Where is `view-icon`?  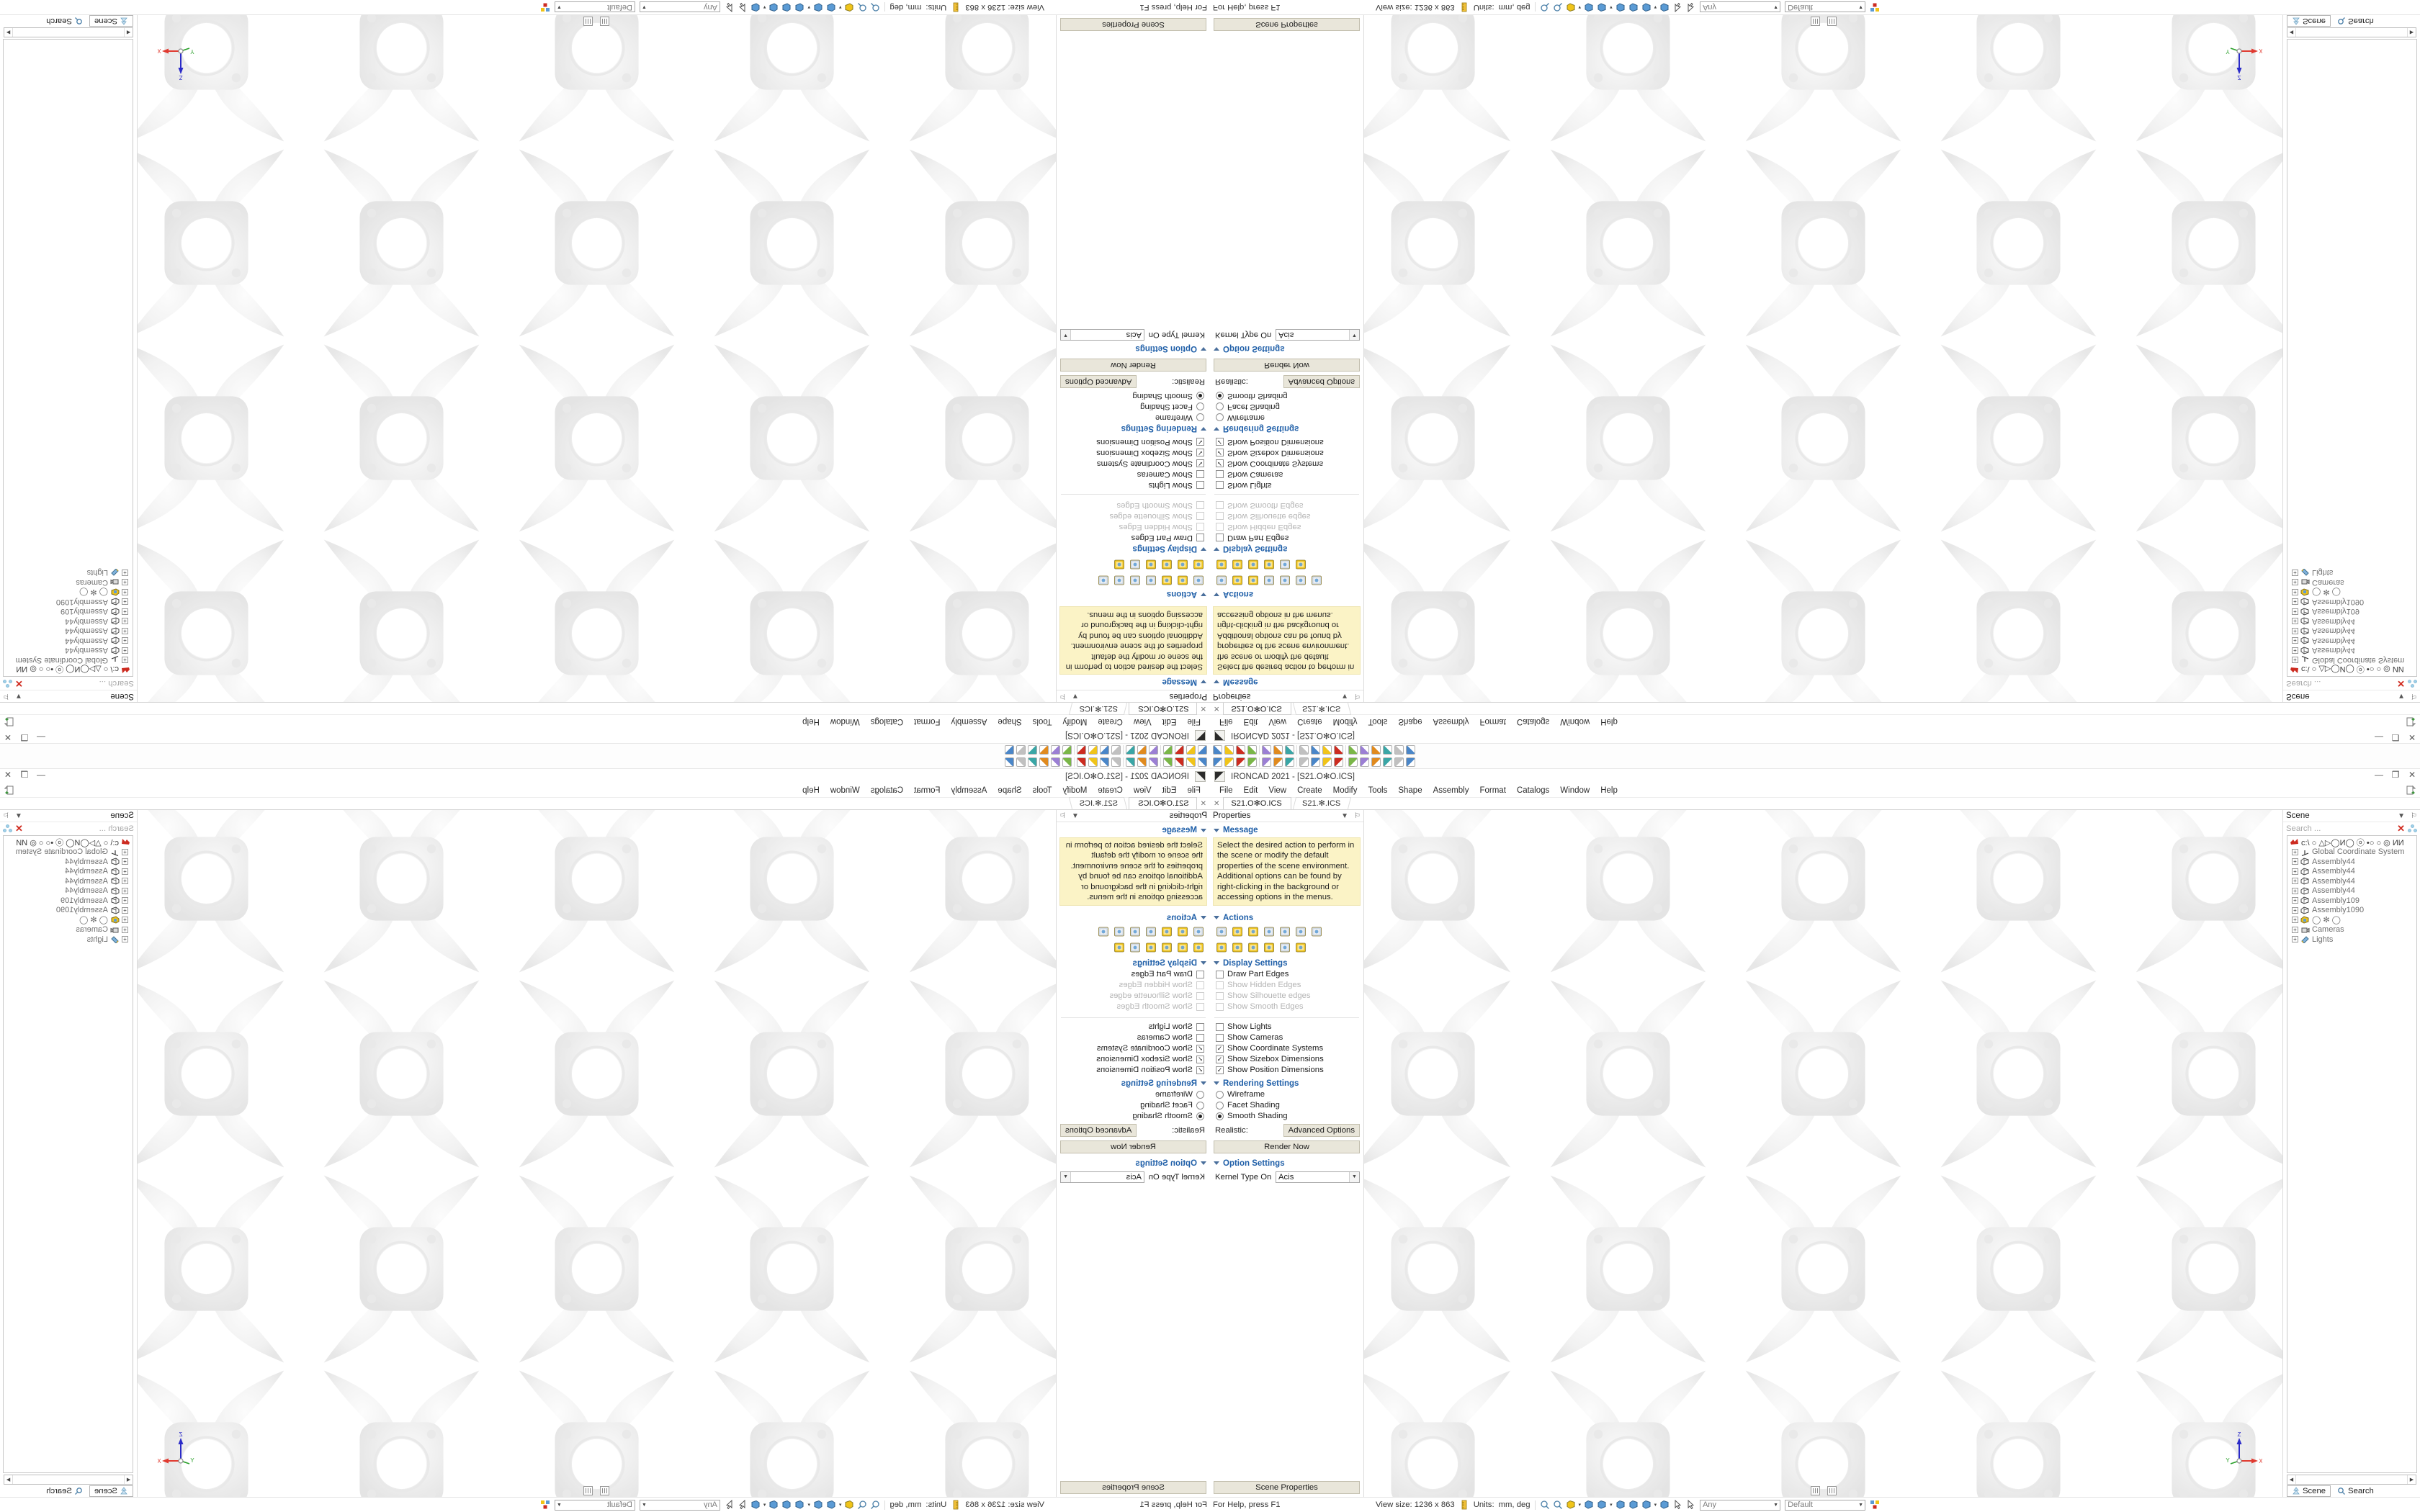
view-icon is located at coordinates (1067, 762).